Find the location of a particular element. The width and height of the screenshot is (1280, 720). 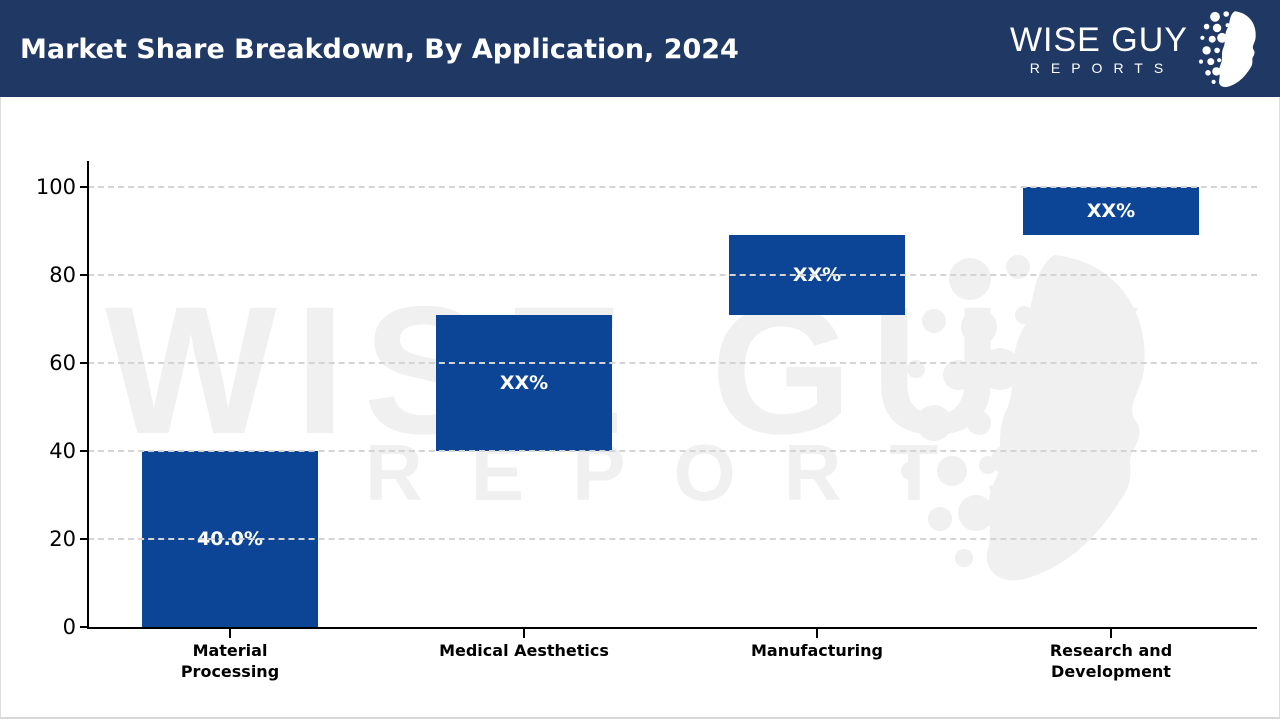

brand-logo: WISE GUY REPORTS is located at coordinates (1138, 49).